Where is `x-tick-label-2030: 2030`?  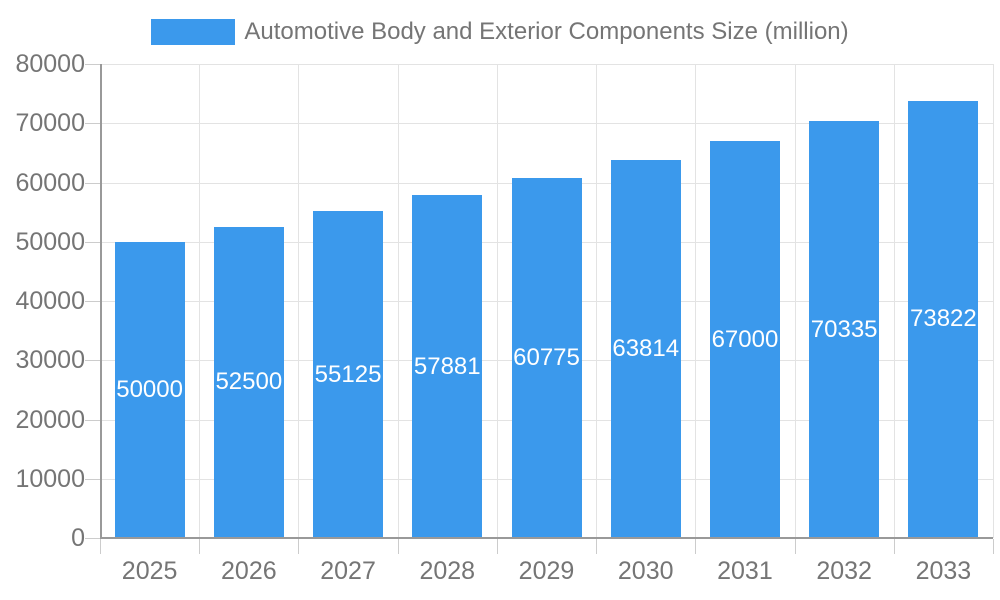
x-tick-label-2030: 2030 is located at coordinates (645, 571).